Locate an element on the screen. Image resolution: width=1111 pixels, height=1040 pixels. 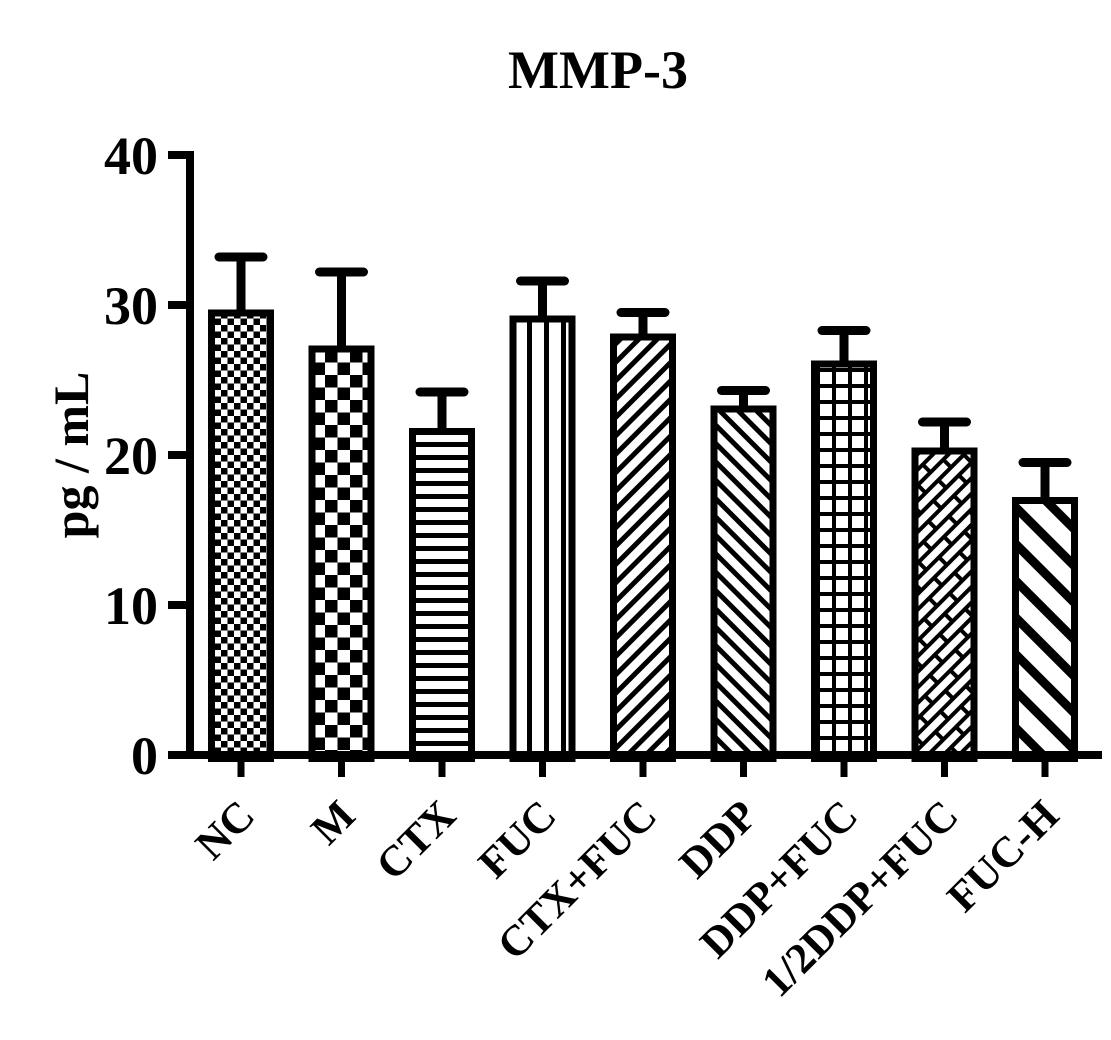
bar-DDP is located at coordinates (743, 583).